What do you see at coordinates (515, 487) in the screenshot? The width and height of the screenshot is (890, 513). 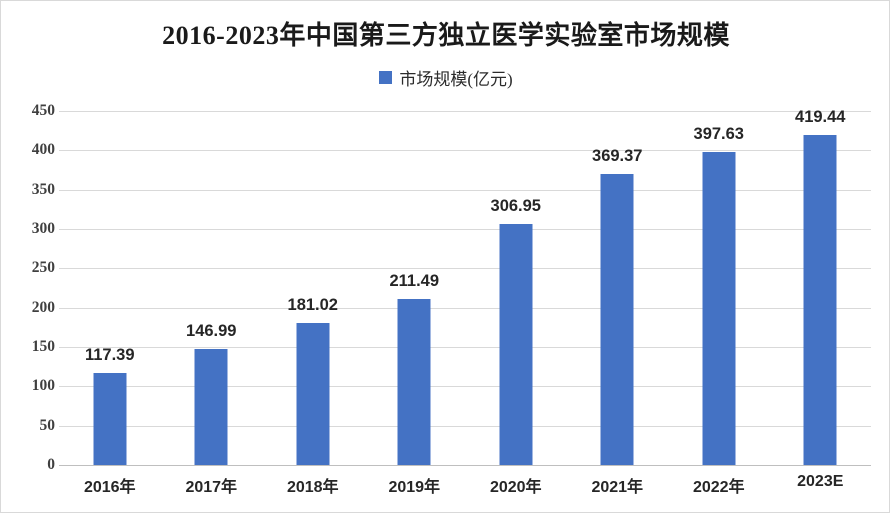 I see `x-axis-tick-label: 2020年` at bounding box center [515, 487].